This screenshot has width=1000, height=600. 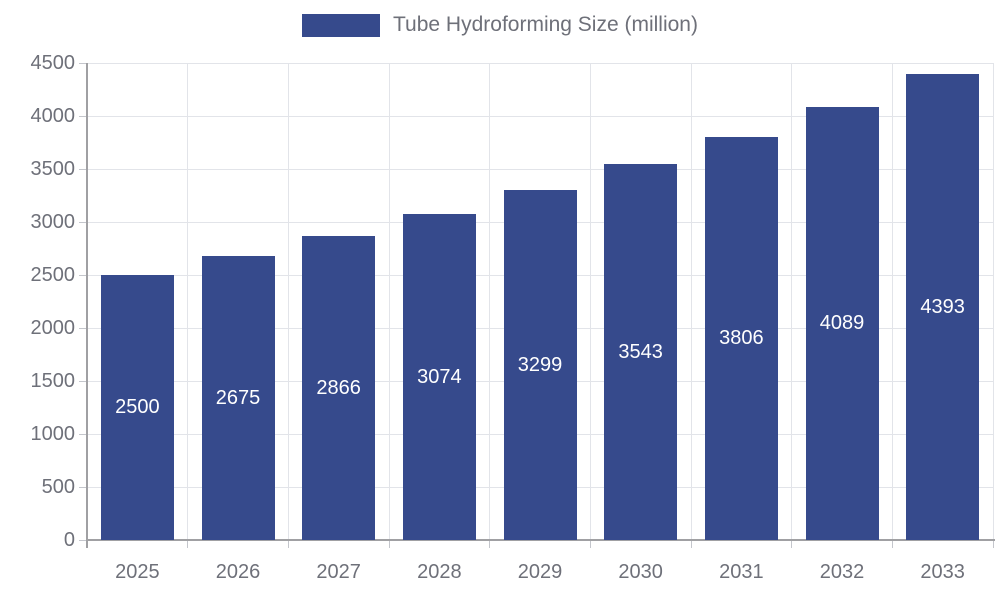 What do you see at coordinates (87, 305) in the screenshot?
I see `y-axis-line` at bounding box center [87, 305].